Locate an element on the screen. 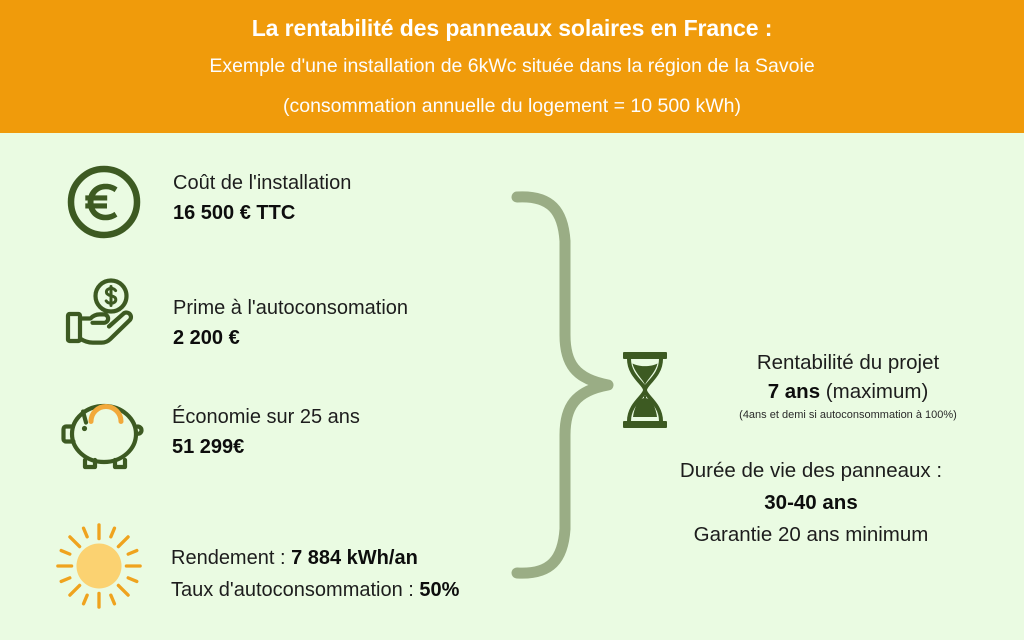  yield-label: Rendement : is located at coordinates (231, 558).